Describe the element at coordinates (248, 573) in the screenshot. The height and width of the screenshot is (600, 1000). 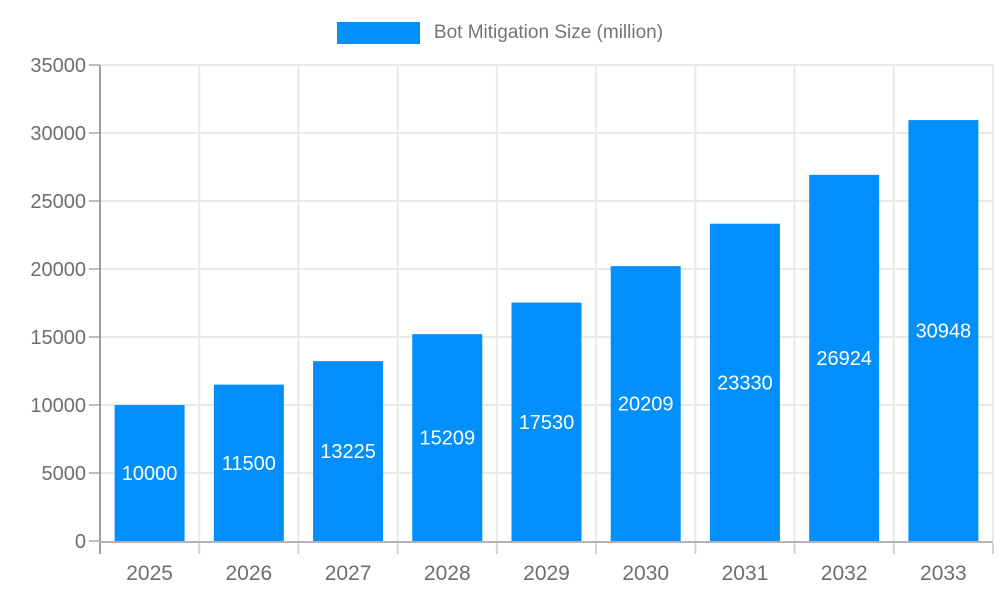
I see `x-tick-label: 2026` at that location.